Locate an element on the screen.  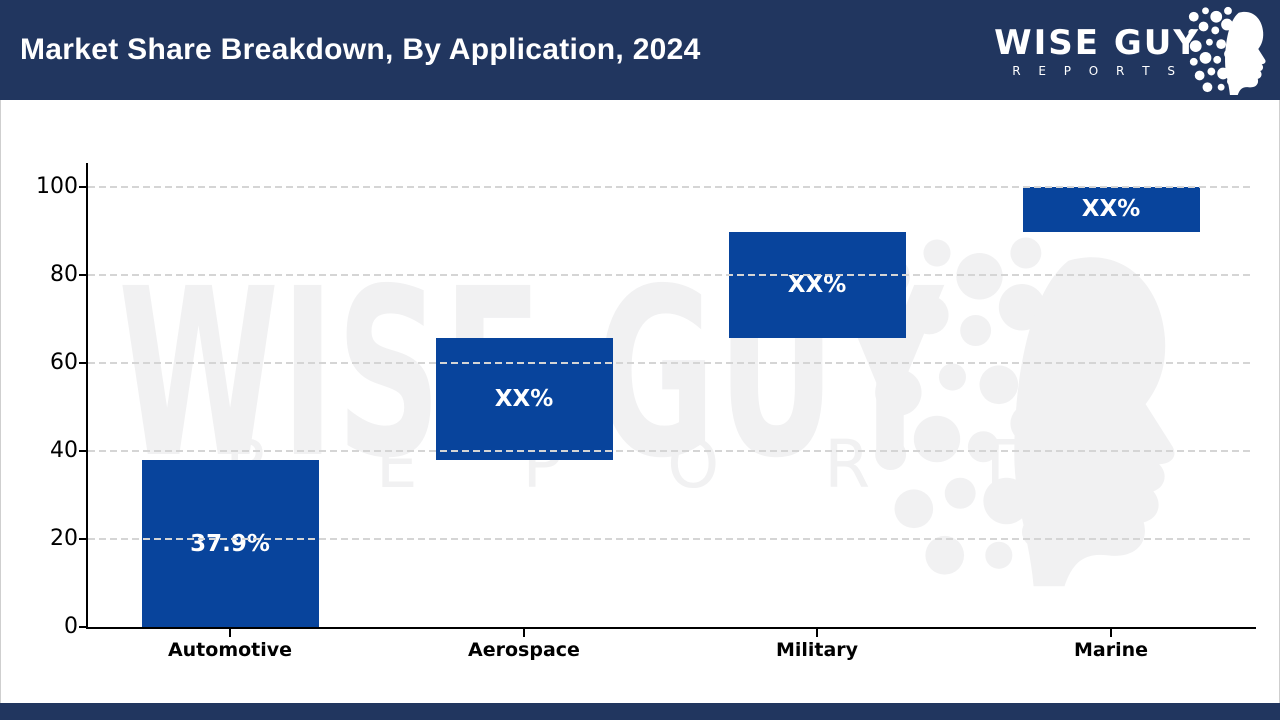
bar-marine: XX% is located at coordinates (1111, 209).